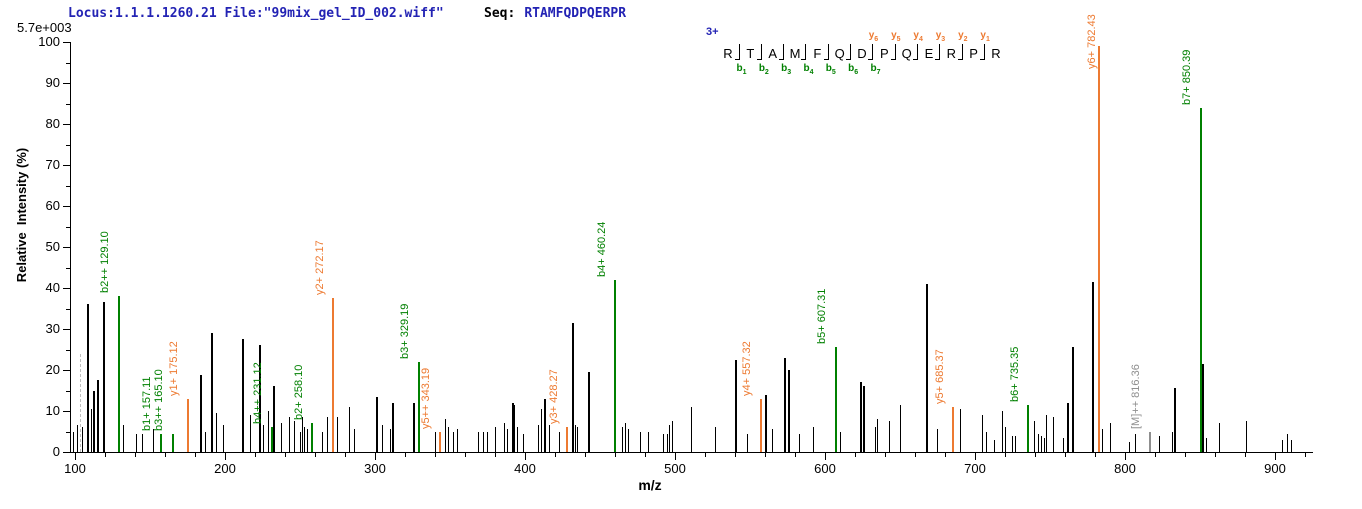 The height and width of the screenshot is (509, 1362). Describe the element at coordinates (963, 36) in the screenshot. I see `y-ion-label: y2` at that location.